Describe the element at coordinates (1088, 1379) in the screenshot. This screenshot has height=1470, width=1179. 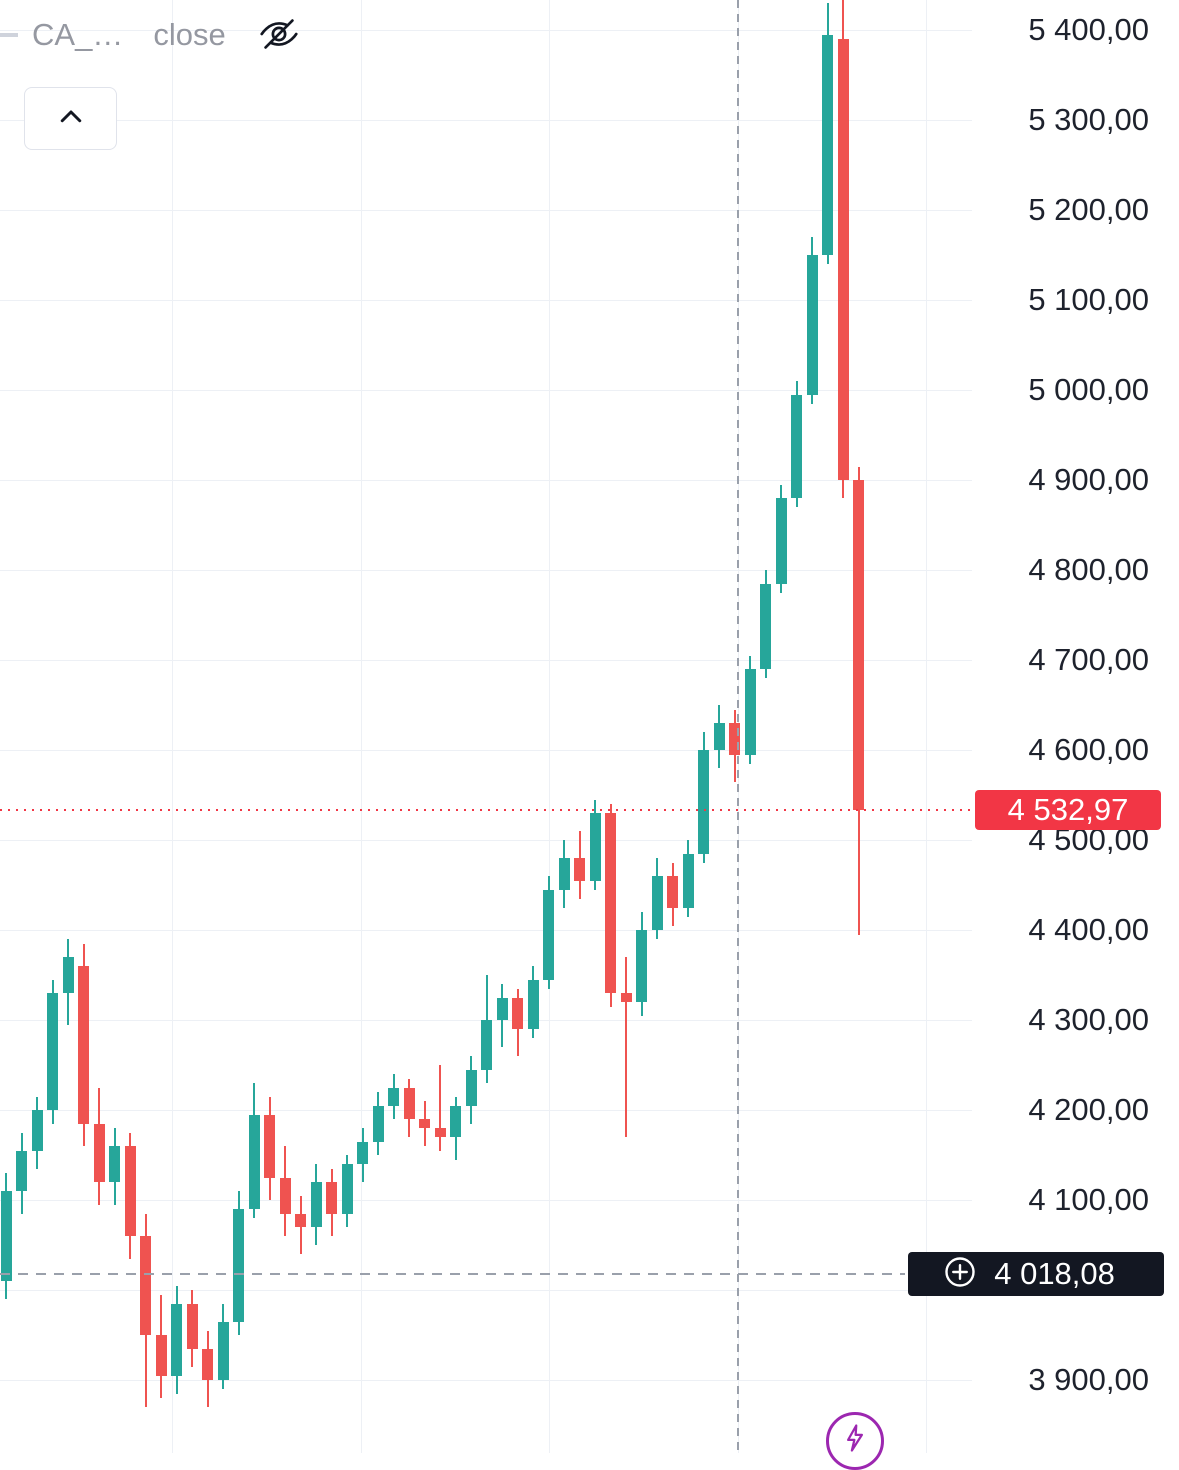
I see `price-axis-label: 3 900,00` at that location.